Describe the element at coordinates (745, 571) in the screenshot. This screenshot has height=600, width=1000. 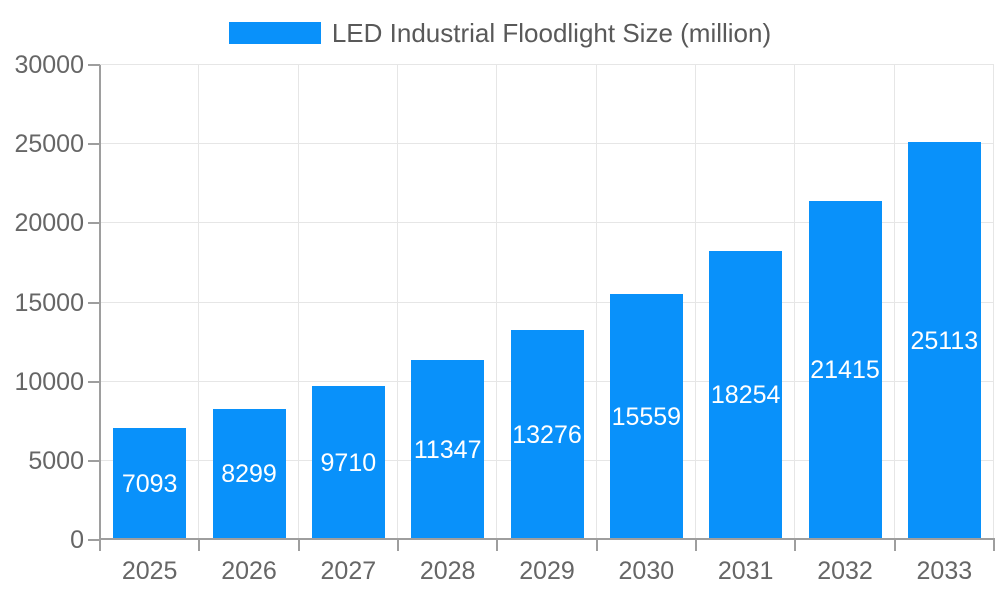
I see `x-tick-label: 2031` at that location.